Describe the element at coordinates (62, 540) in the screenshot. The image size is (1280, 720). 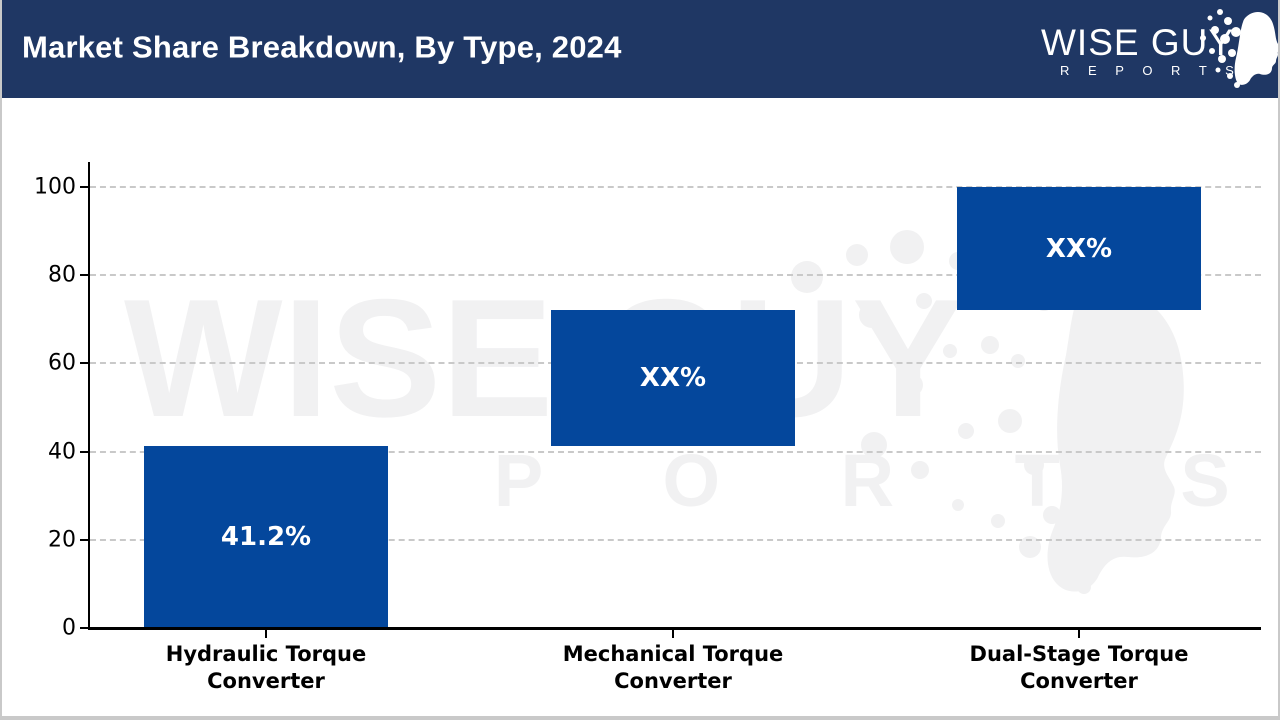
I see `y-tick-label: 20` at that location.